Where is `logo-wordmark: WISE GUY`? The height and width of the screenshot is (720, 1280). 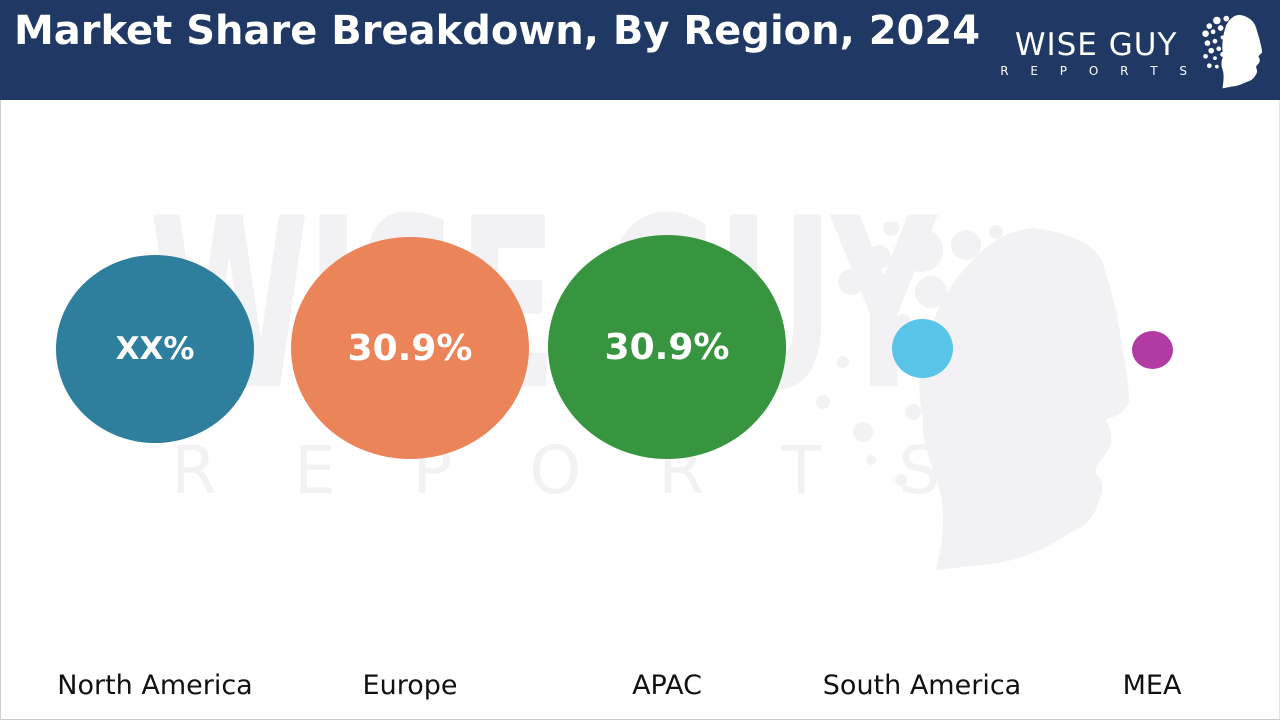 logo-wordmark: WISE GUY is located at coordinates (1096, 45).